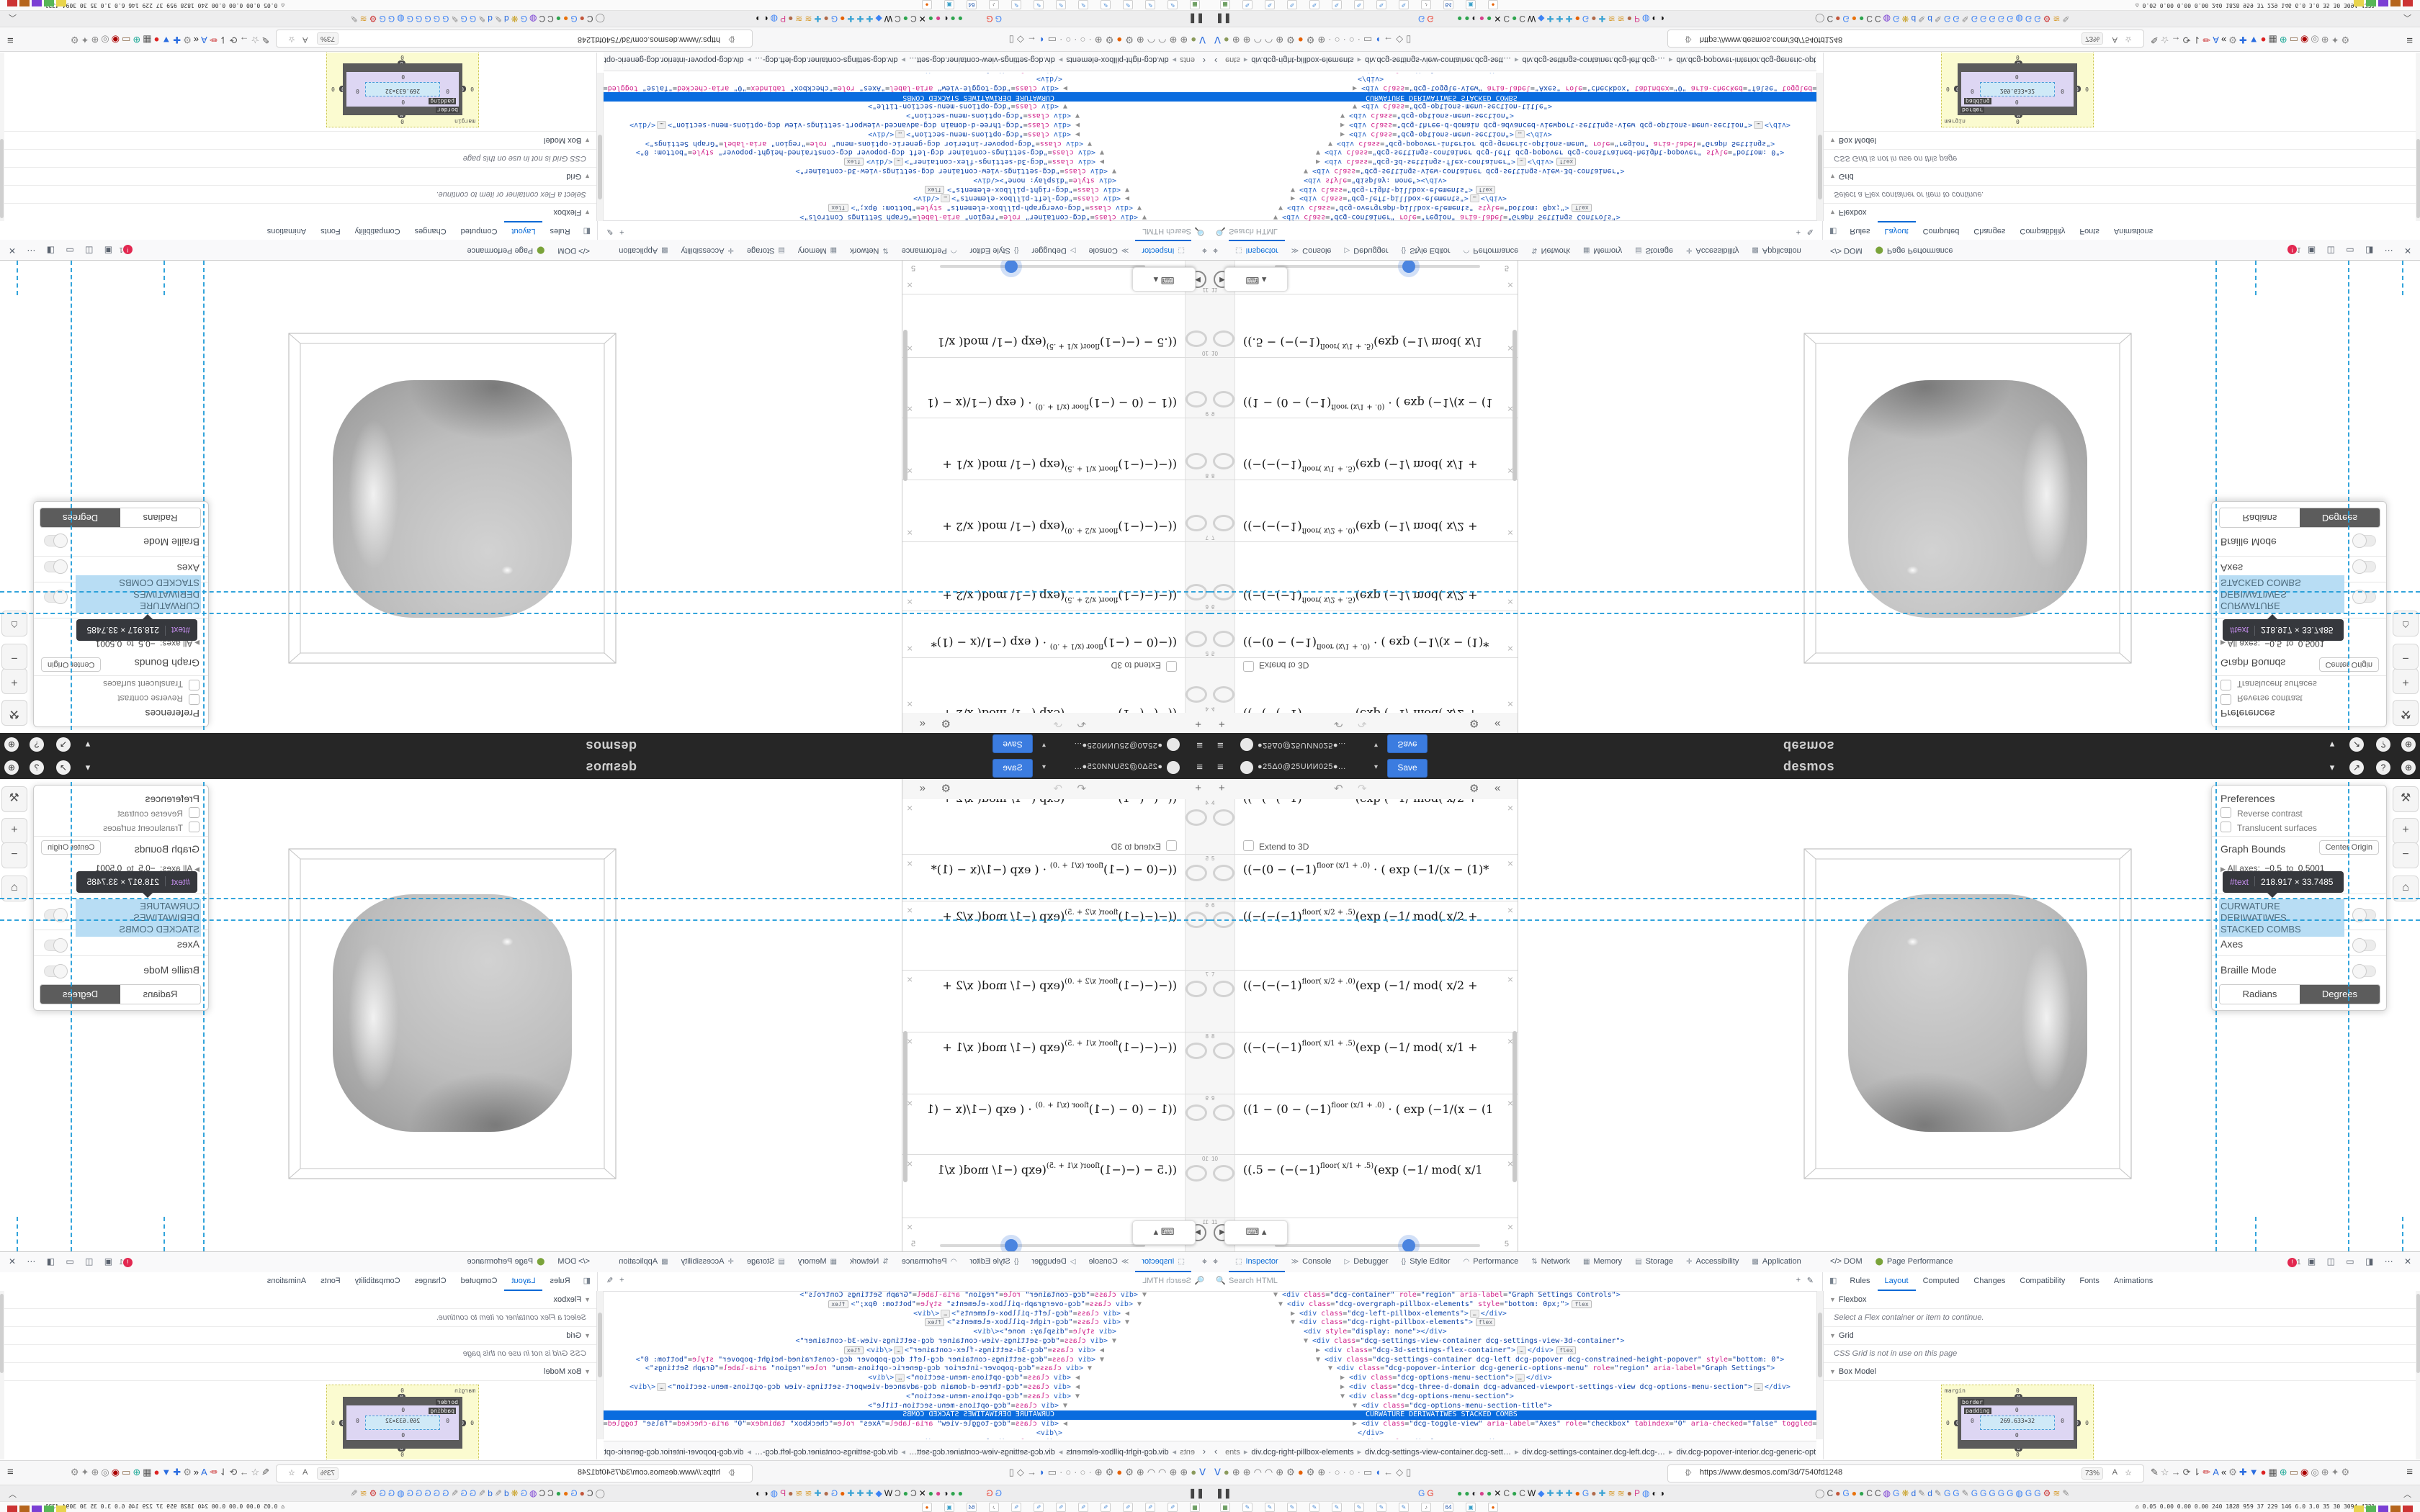  I want to click on tab-favicons-run1: GG, so click(1427, 19).